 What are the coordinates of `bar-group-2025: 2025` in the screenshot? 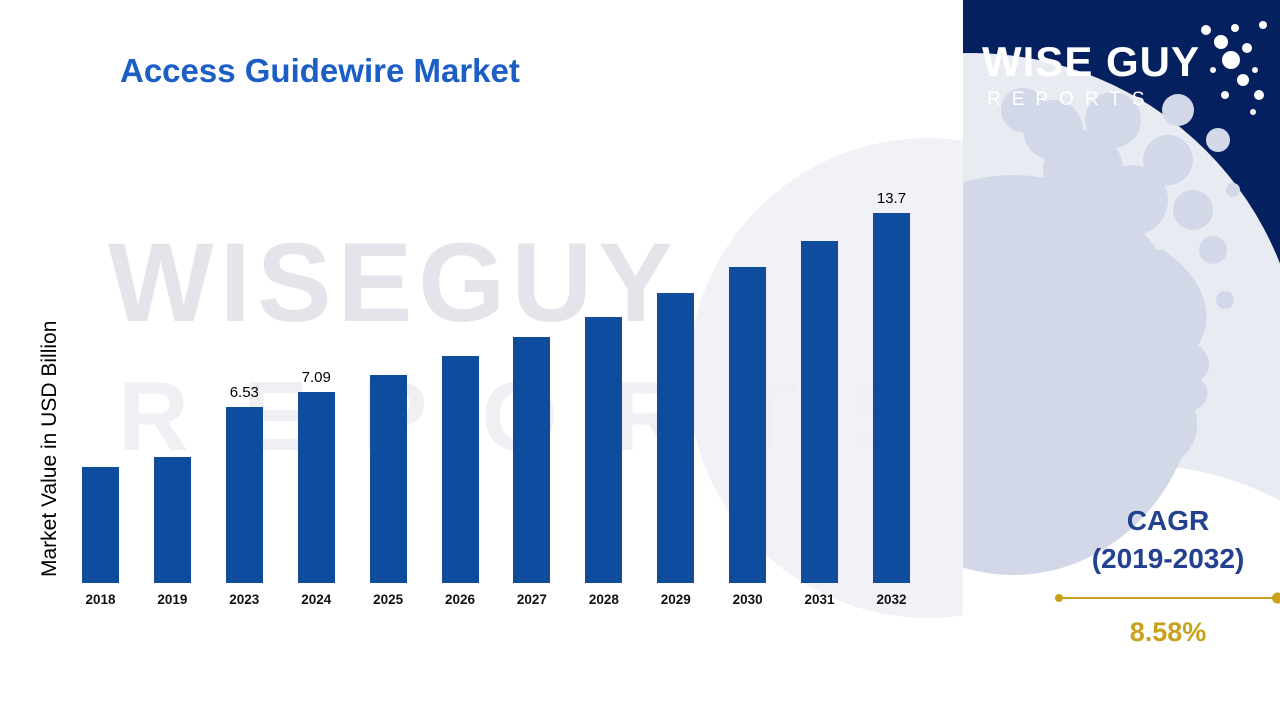 It's located at (388, 479).